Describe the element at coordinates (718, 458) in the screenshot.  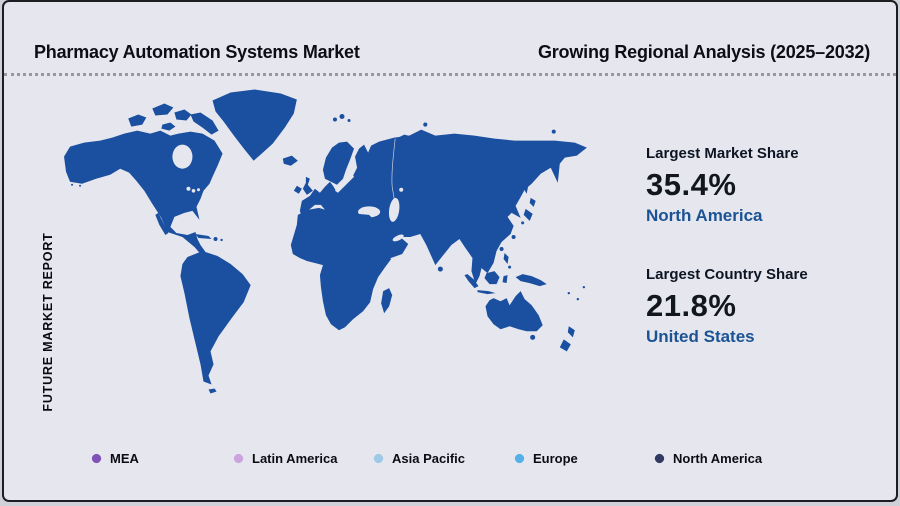
I see `legend-label: North America` at that location.